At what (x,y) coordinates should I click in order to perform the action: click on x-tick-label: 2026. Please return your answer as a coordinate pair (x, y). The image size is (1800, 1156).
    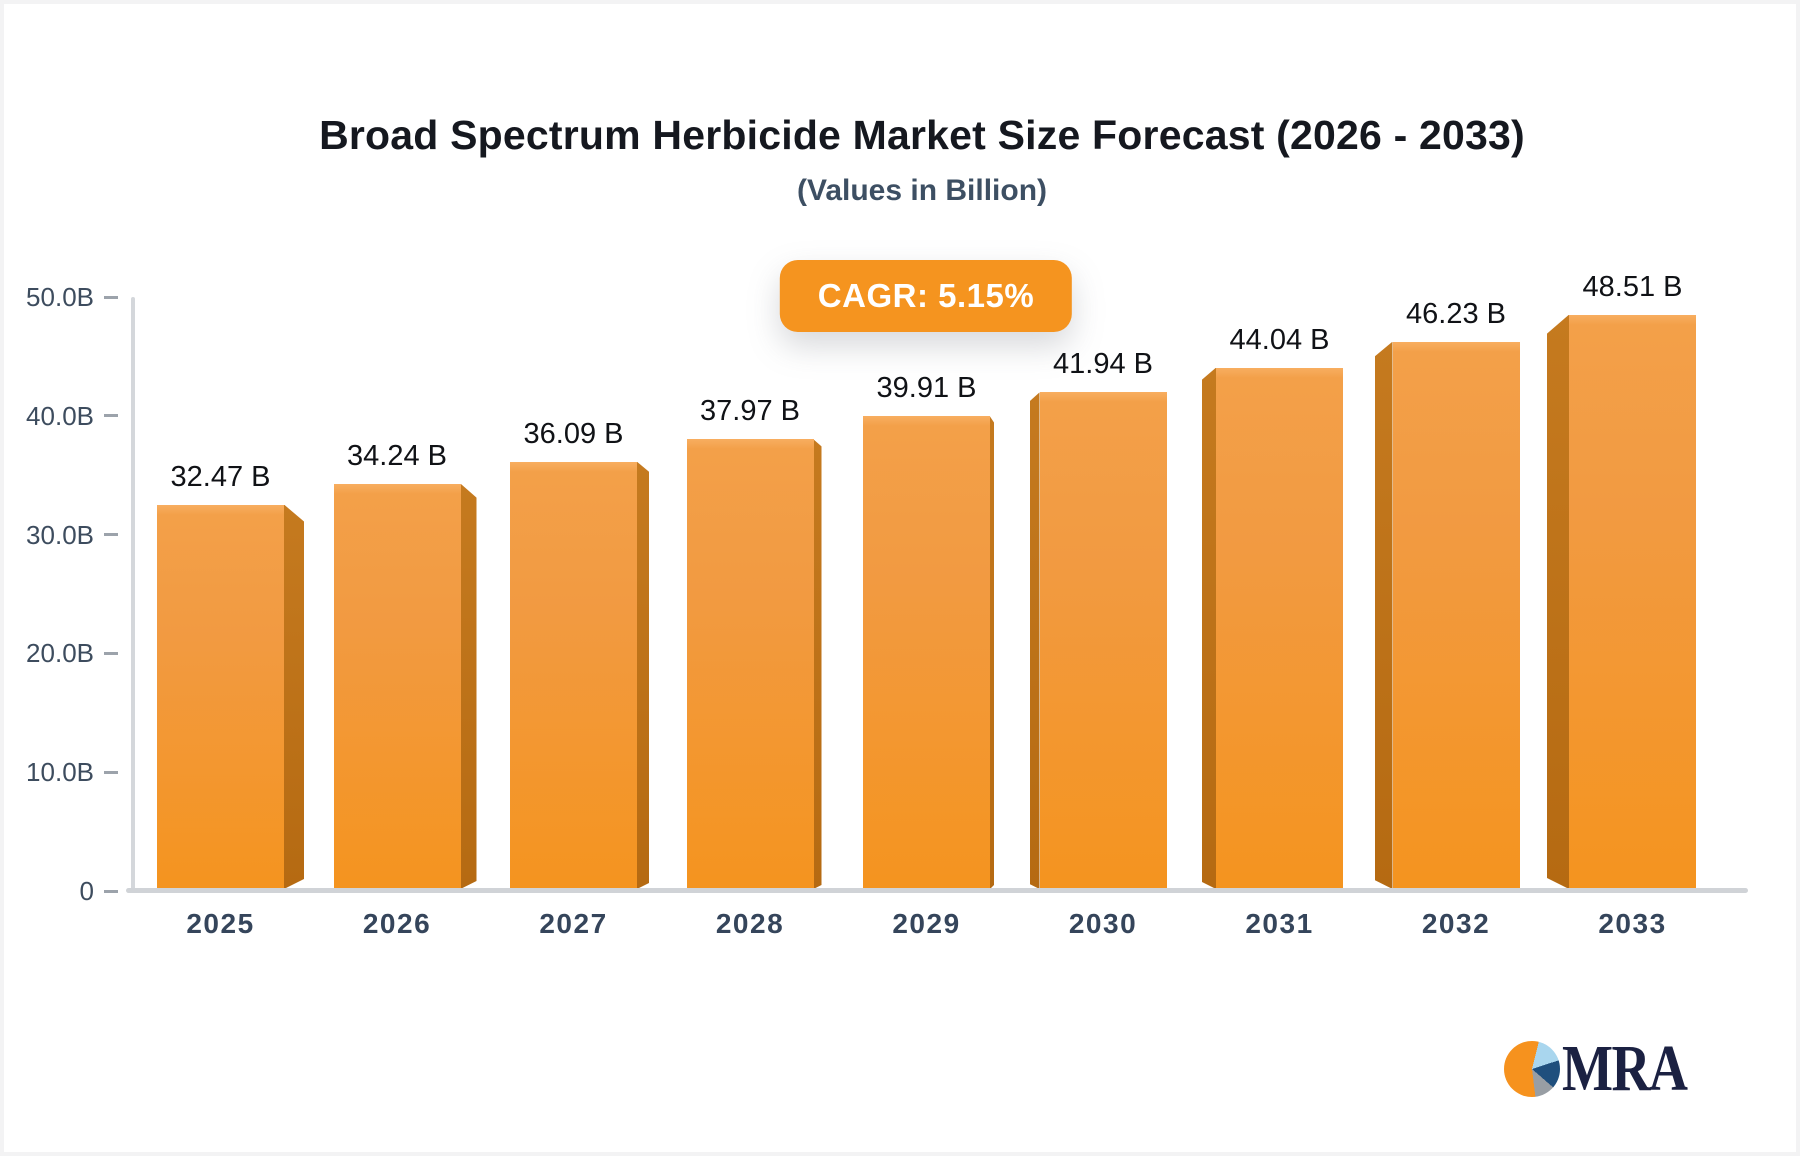
    Looking at the image, I should click on (397, 923).